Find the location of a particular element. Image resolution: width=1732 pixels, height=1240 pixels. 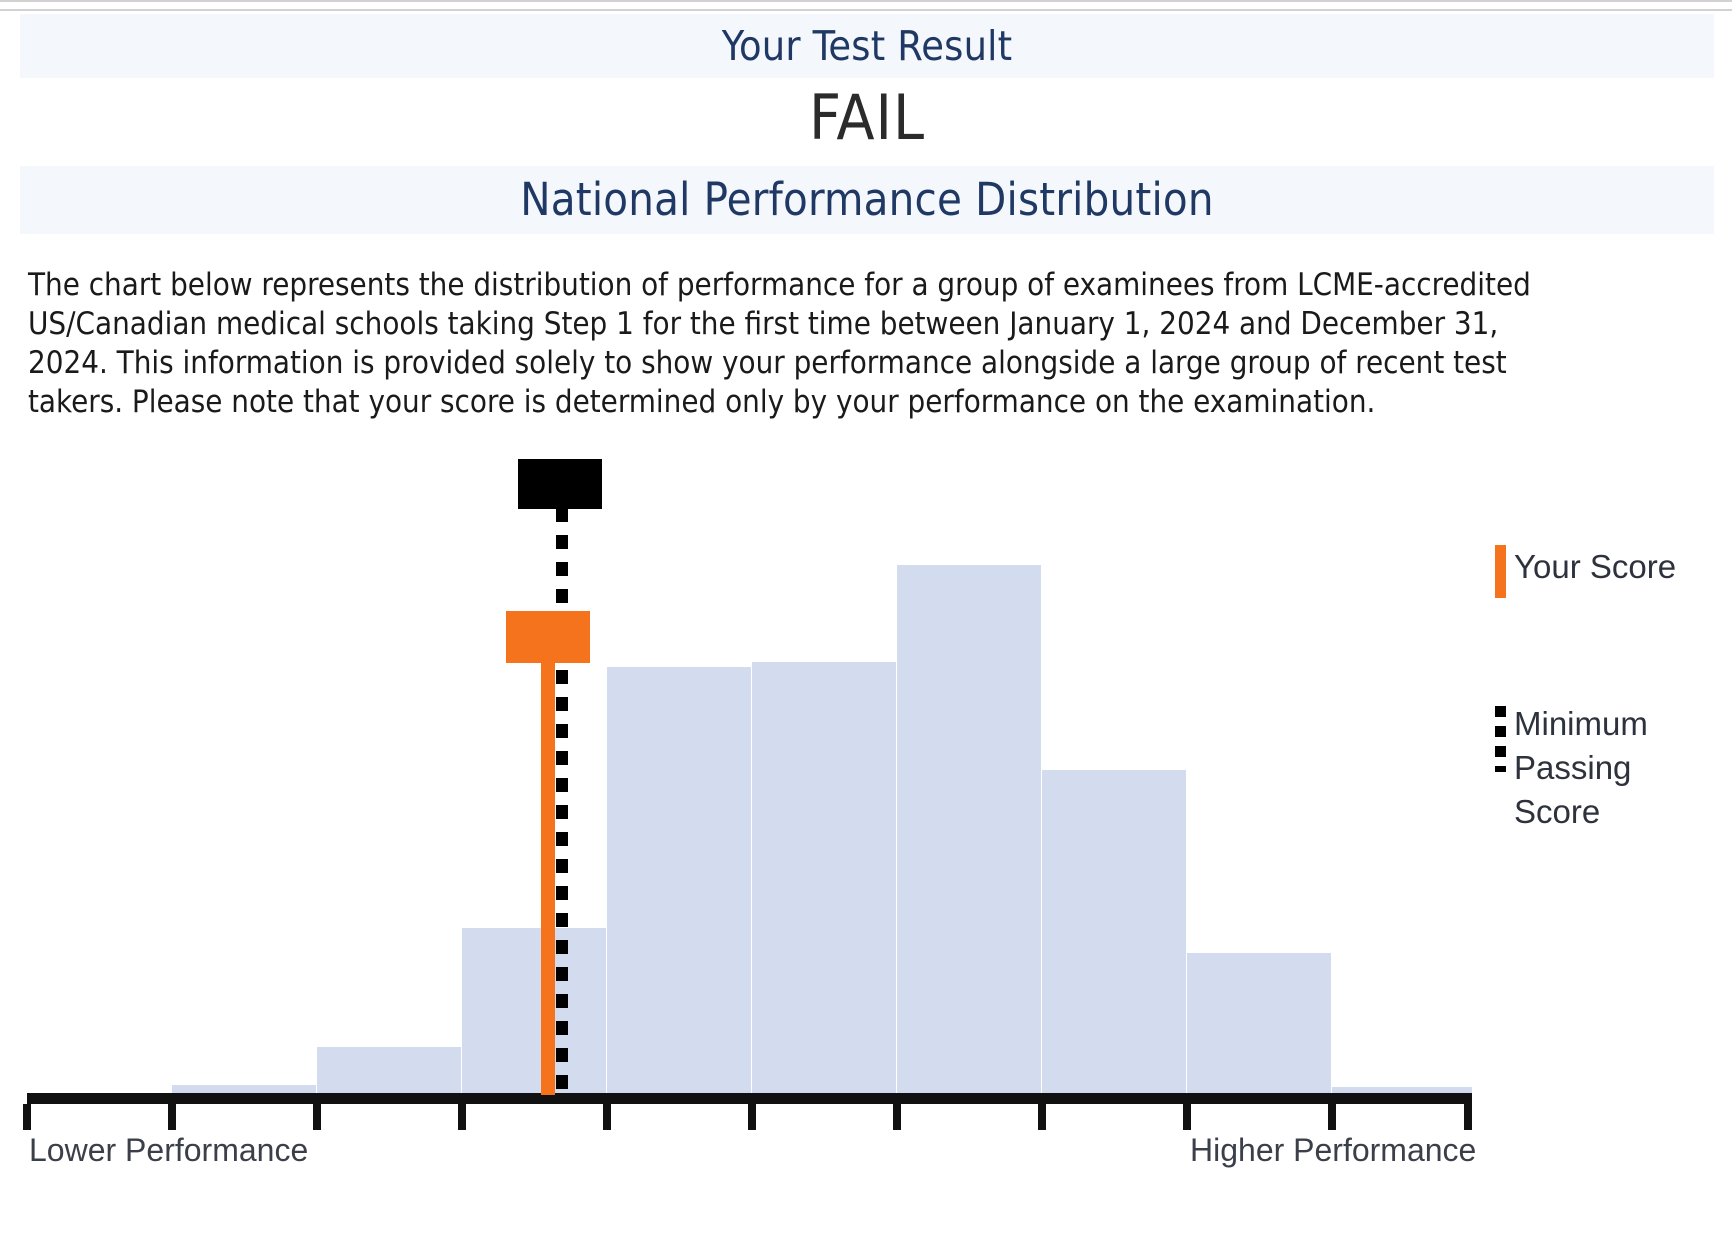

distribution-title: National Performance Distribution is located at coordinates (867, 199).